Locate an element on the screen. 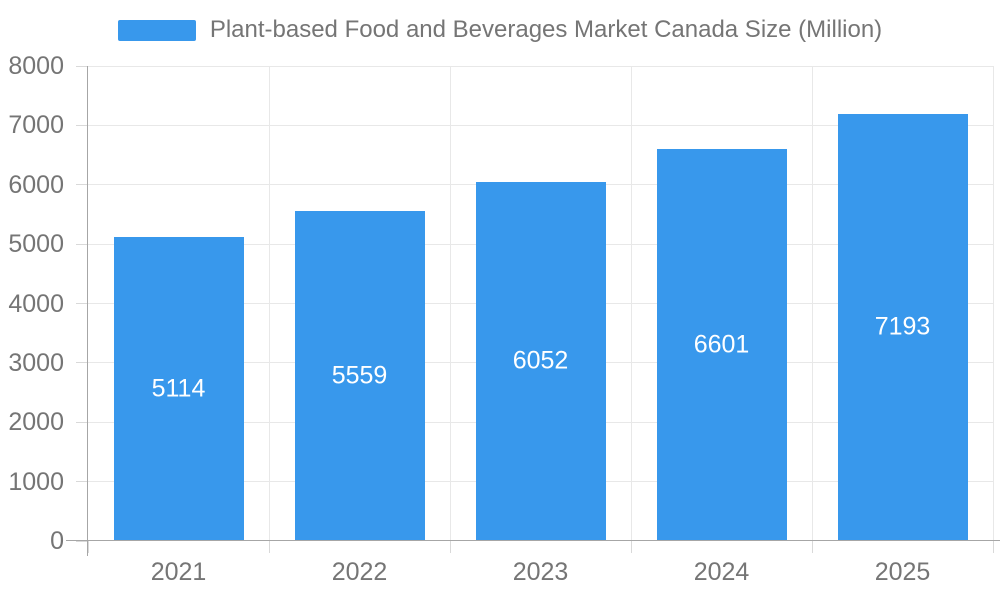 The width and height of the screenshot is (1000, 600). x-axis-label: 2022 is located at coordinates (359, 572).